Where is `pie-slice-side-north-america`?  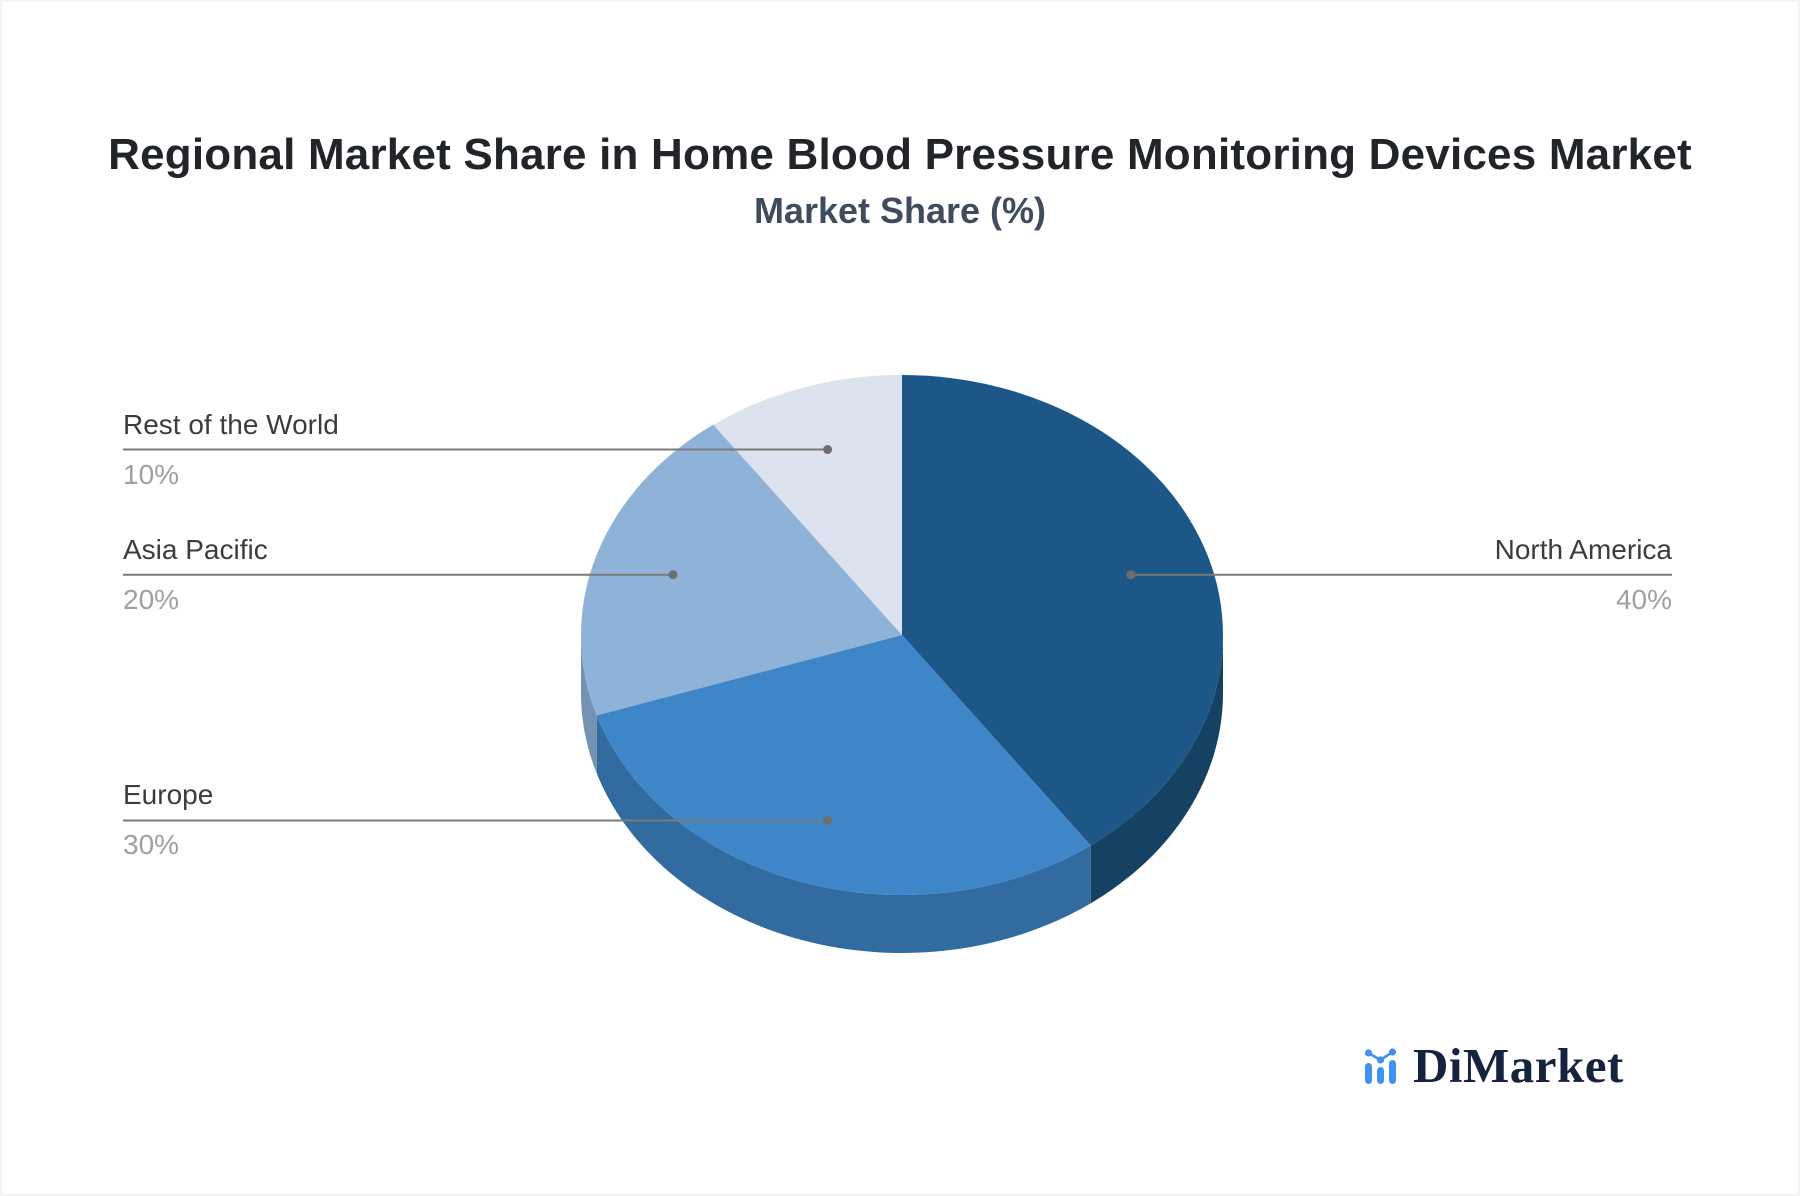 pie-slice-side-north-america is located at coordinates (1156, 769).